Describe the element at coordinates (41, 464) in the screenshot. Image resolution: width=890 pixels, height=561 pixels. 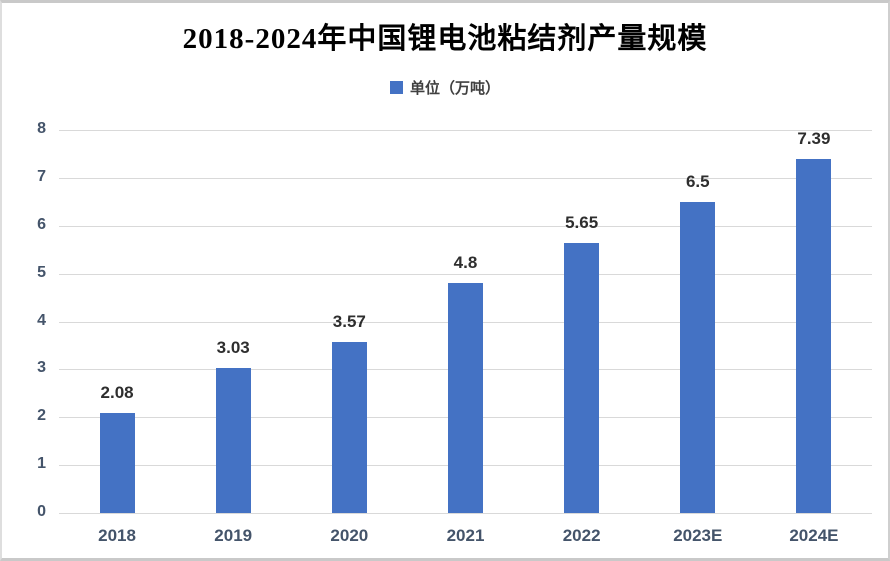
I see `y-axis-tick-label: 1` at that location.